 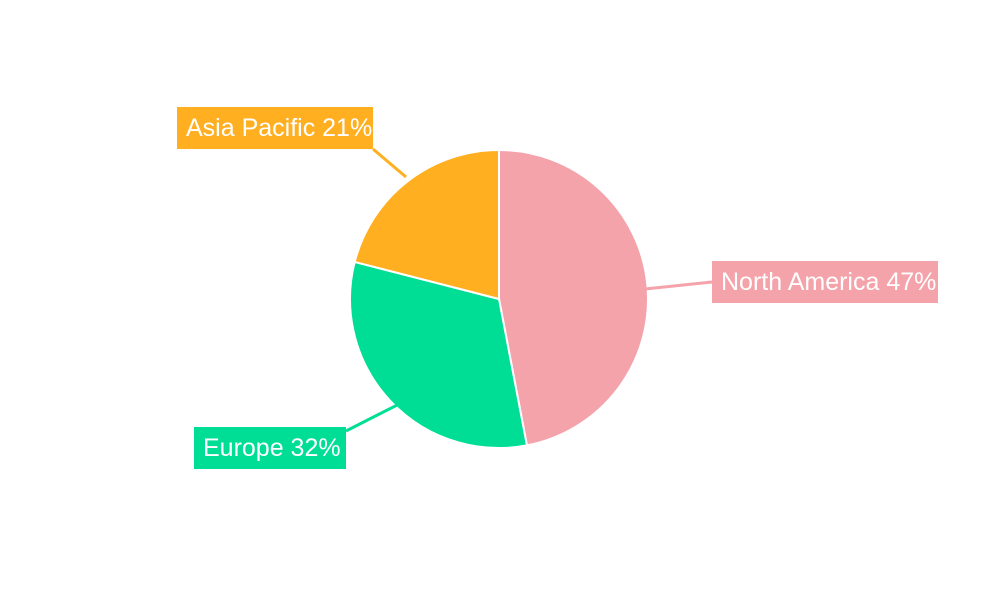 I want to click on pie-label-north-america: North America 47%, so click(x=825, y=282).